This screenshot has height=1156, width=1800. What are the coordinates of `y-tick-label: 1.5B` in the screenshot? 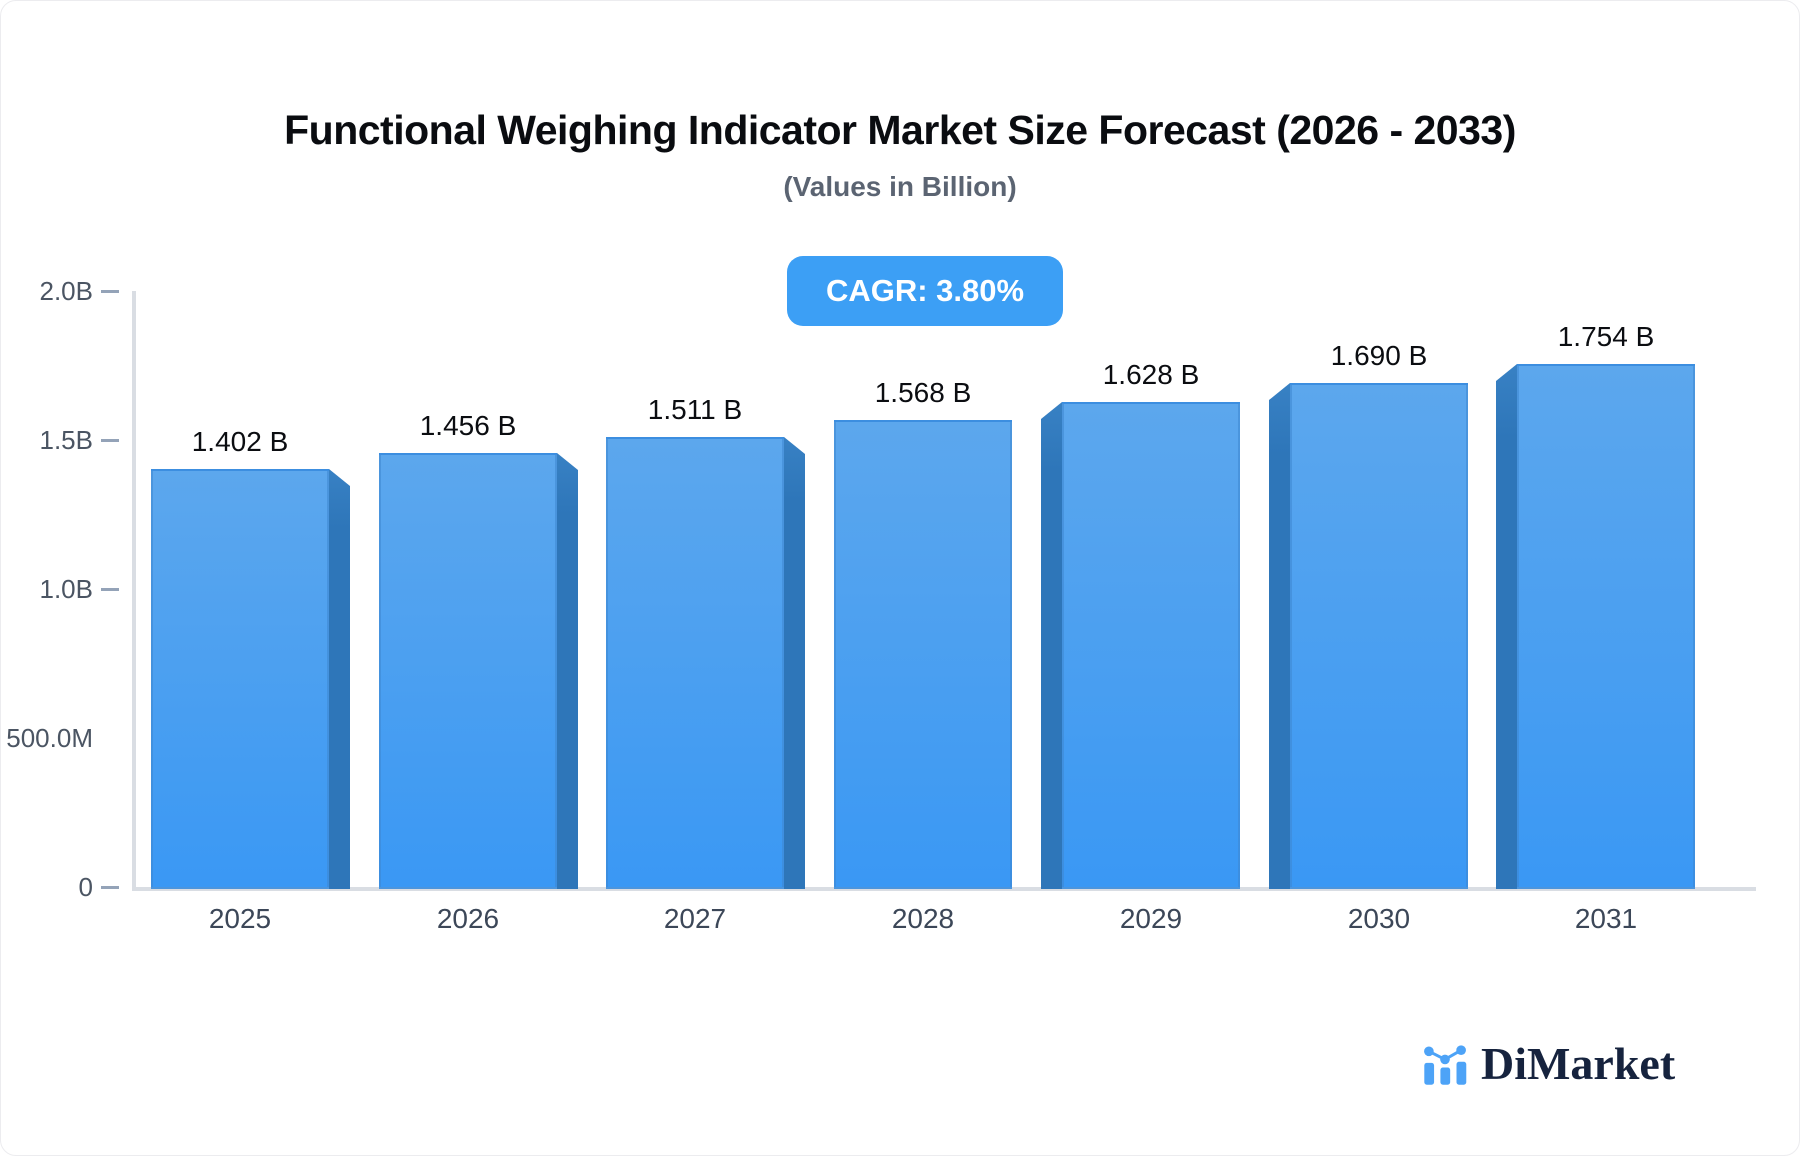 It's located at (66, 440).